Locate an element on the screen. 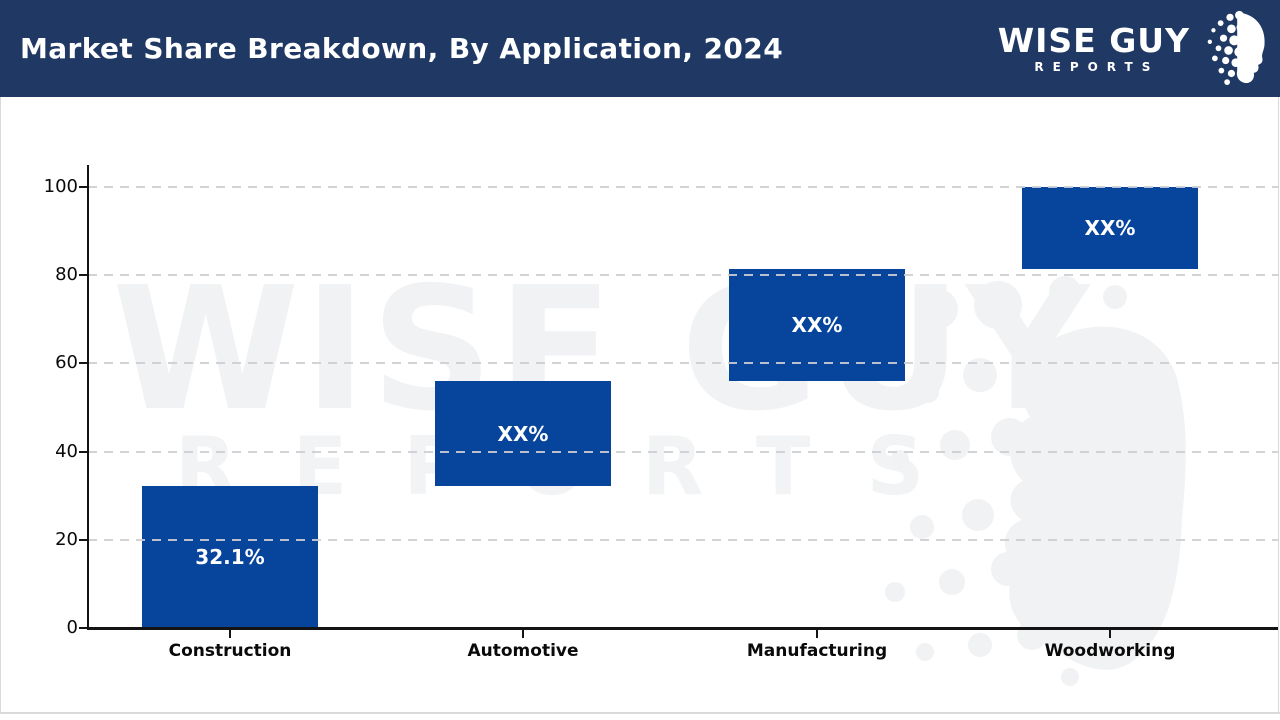 This screenshot has width=1280, height=720. y-axis-spine is located at coordinates (88, 396).